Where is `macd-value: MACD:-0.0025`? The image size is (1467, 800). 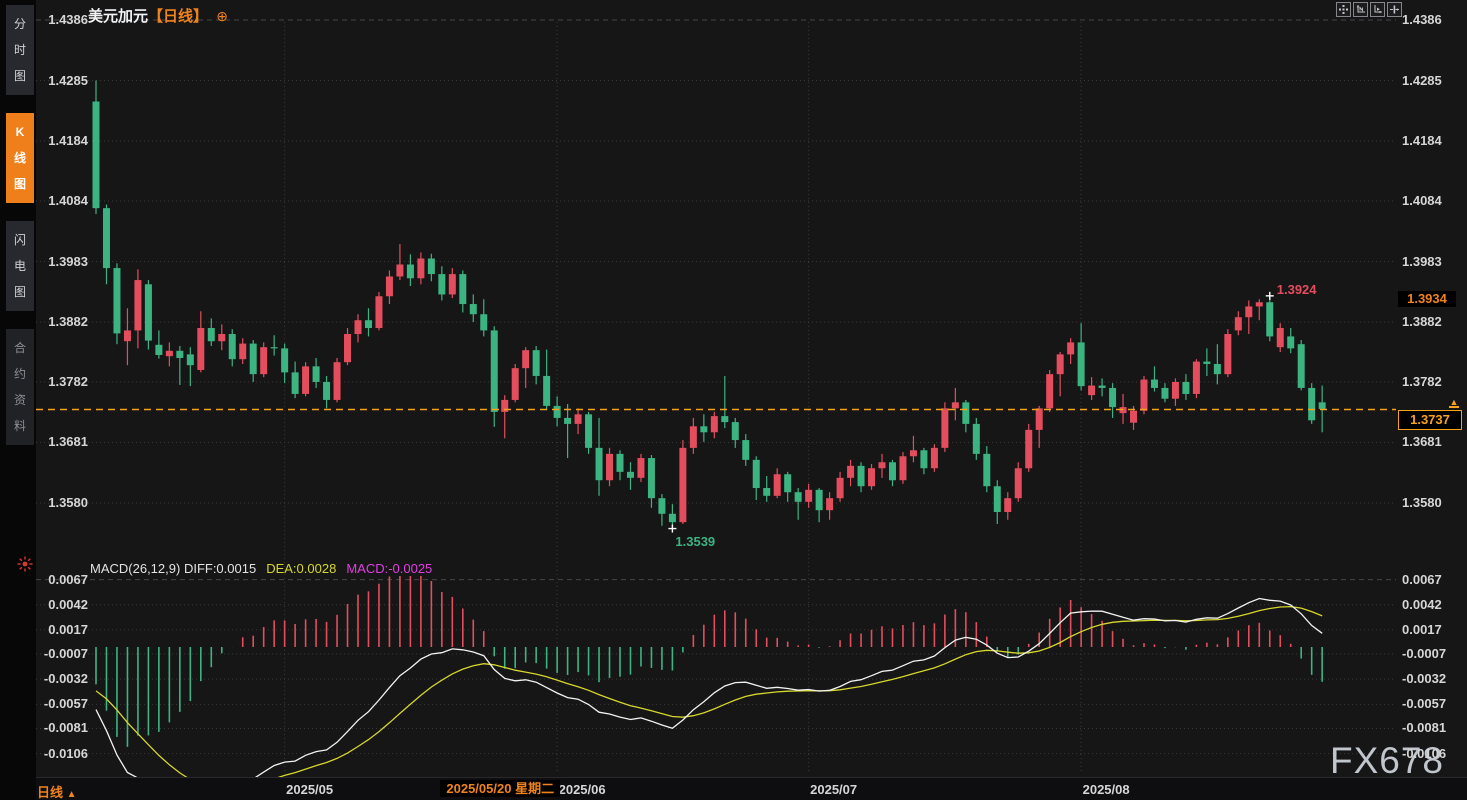
macd-value: MACD:-0.0025 is located at coordinates (389, 568).